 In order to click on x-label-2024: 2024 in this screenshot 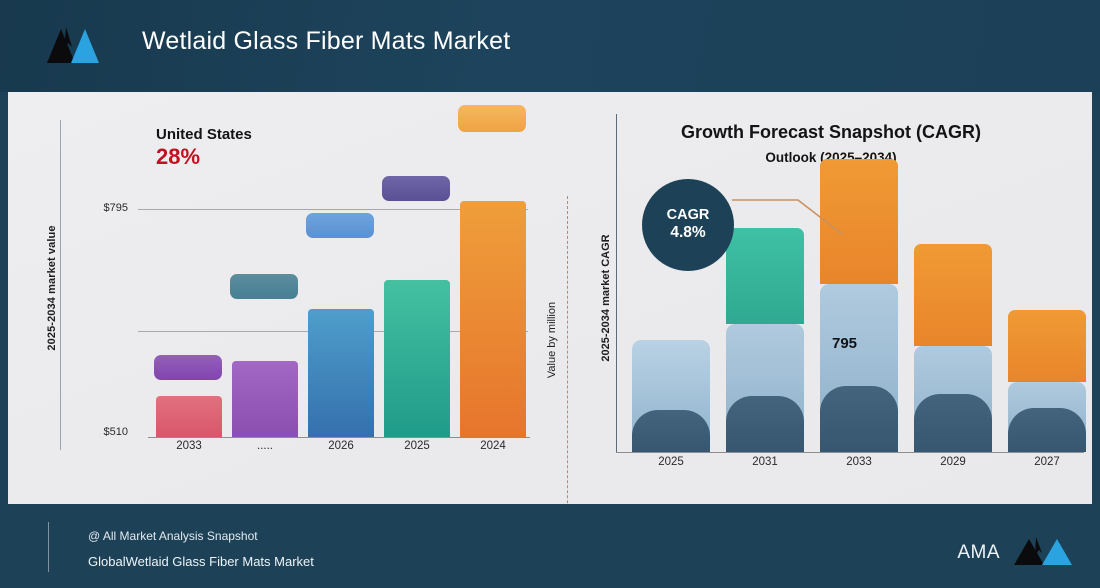, I will do `click(493, 446)`.